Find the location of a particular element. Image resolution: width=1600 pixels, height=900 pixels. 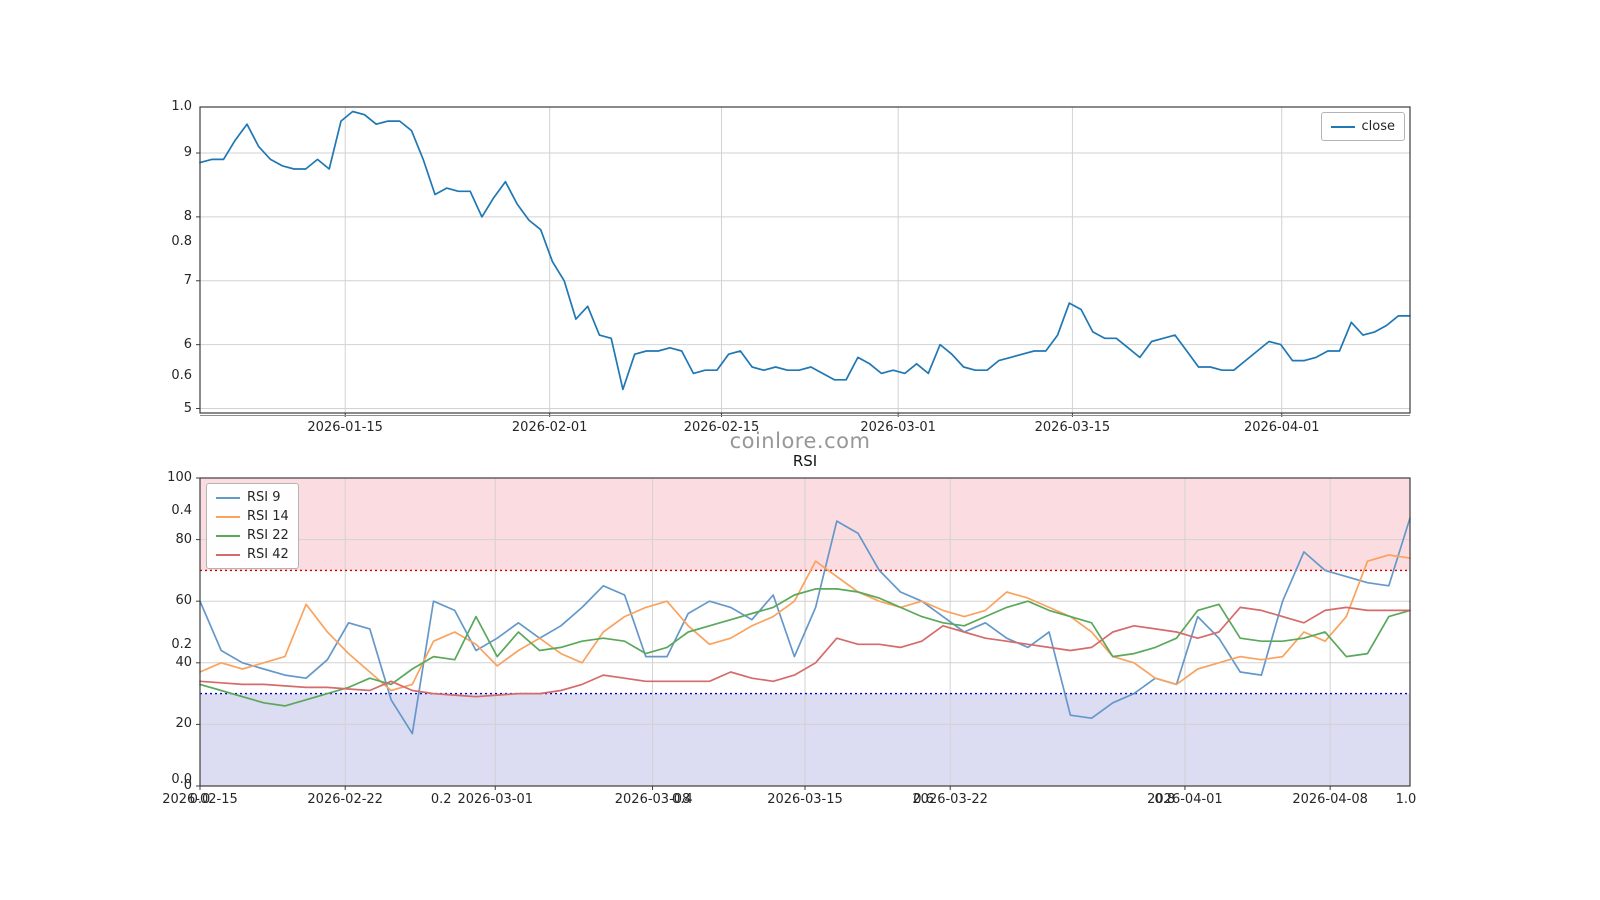

legend-label: close is located at coordinates (1378, 126).